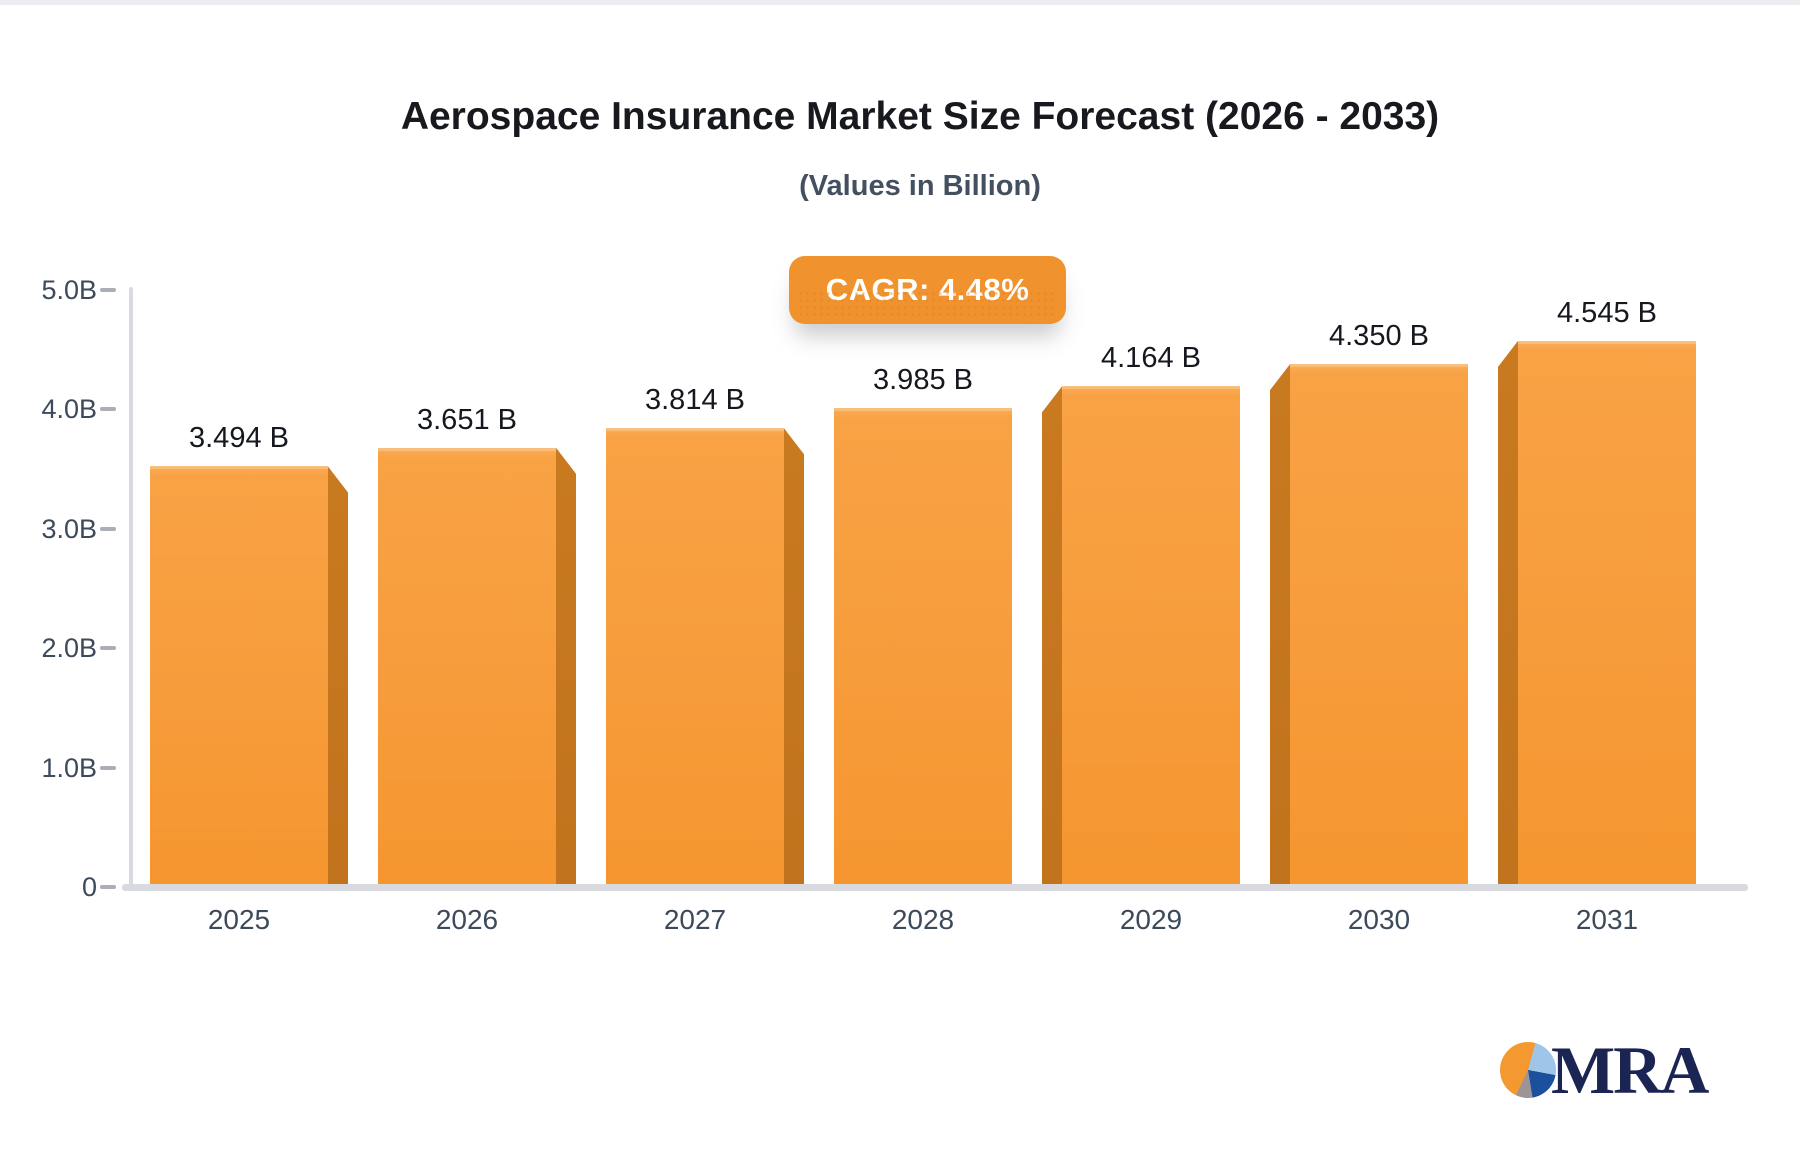 The width and height of the screenshot is (1800, 1156). Describe the element at coordinates (935, 887) in the screenshot. I see `x-axis-baseline` at that location.